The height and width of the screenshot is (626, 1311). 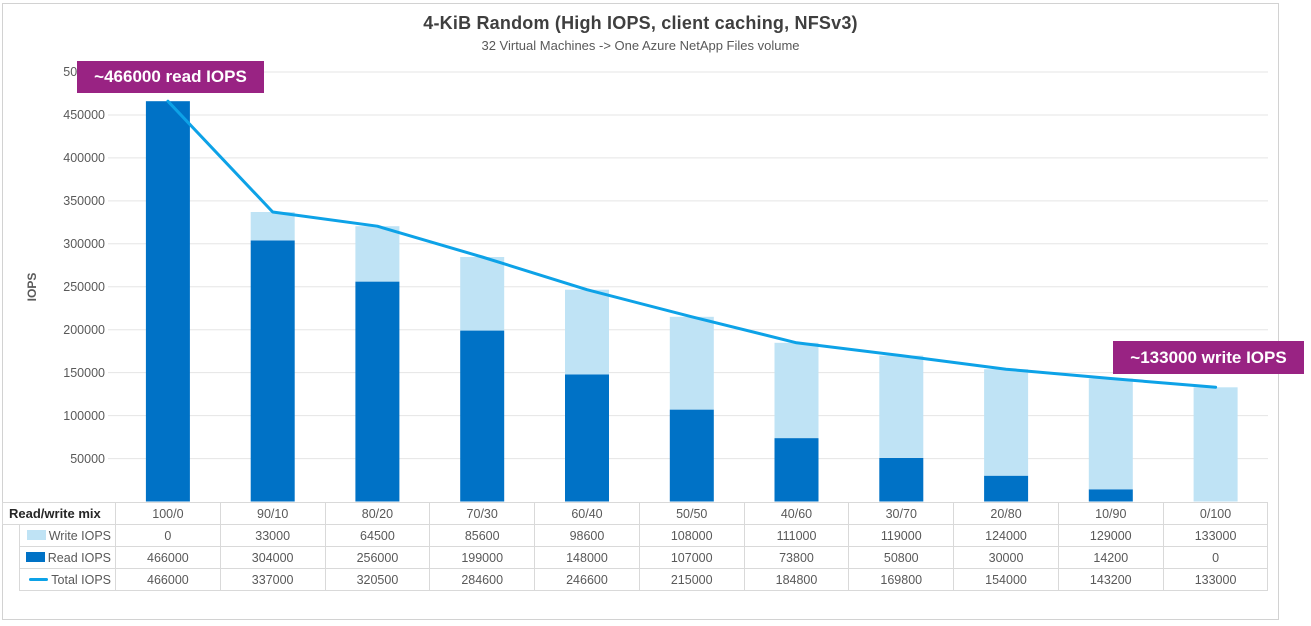 What do you see at coordinates (1208, 357) in the screenshot?
I see `annotation-write-iops: ~133000 write IOPS` at bounding box center [1208, 357].